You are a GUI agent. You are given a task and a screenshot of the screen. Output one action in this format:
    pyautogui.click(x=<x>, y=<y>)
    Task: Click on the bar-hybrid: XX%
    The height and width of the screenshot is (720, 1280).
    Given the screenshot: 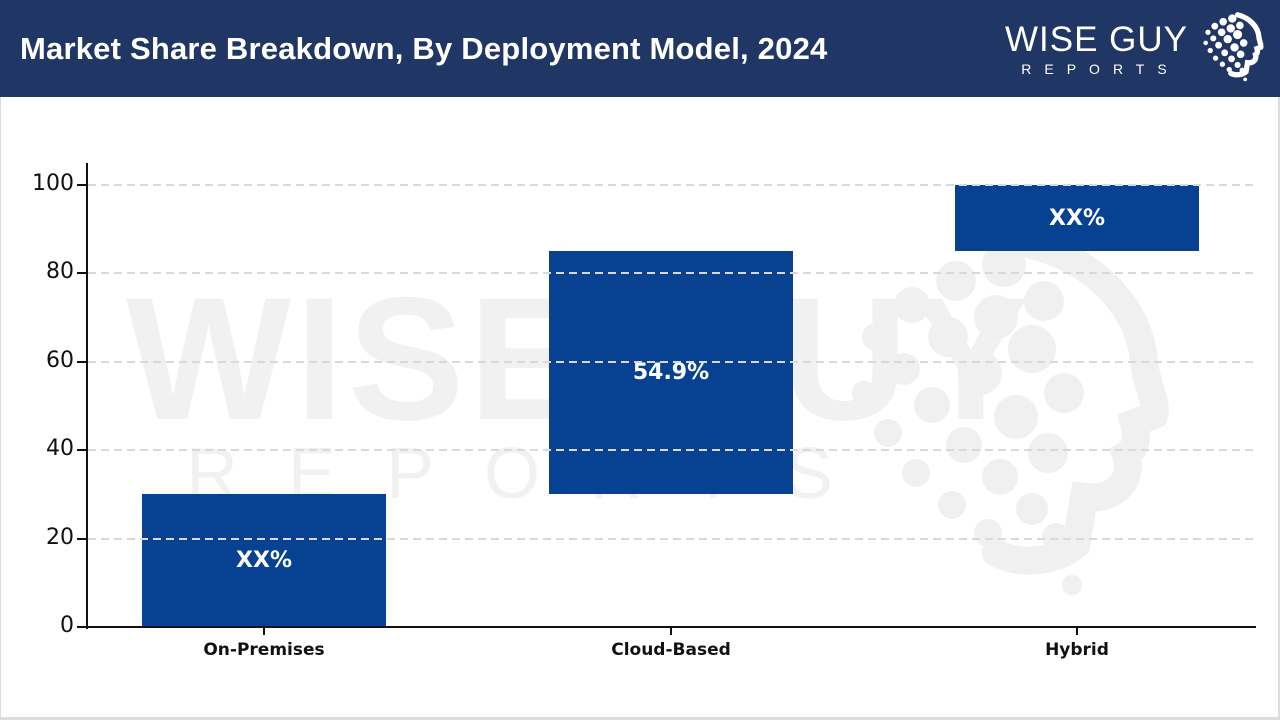 What is the action you would take?
    pyautogui.click(x=1077, y=218)
    